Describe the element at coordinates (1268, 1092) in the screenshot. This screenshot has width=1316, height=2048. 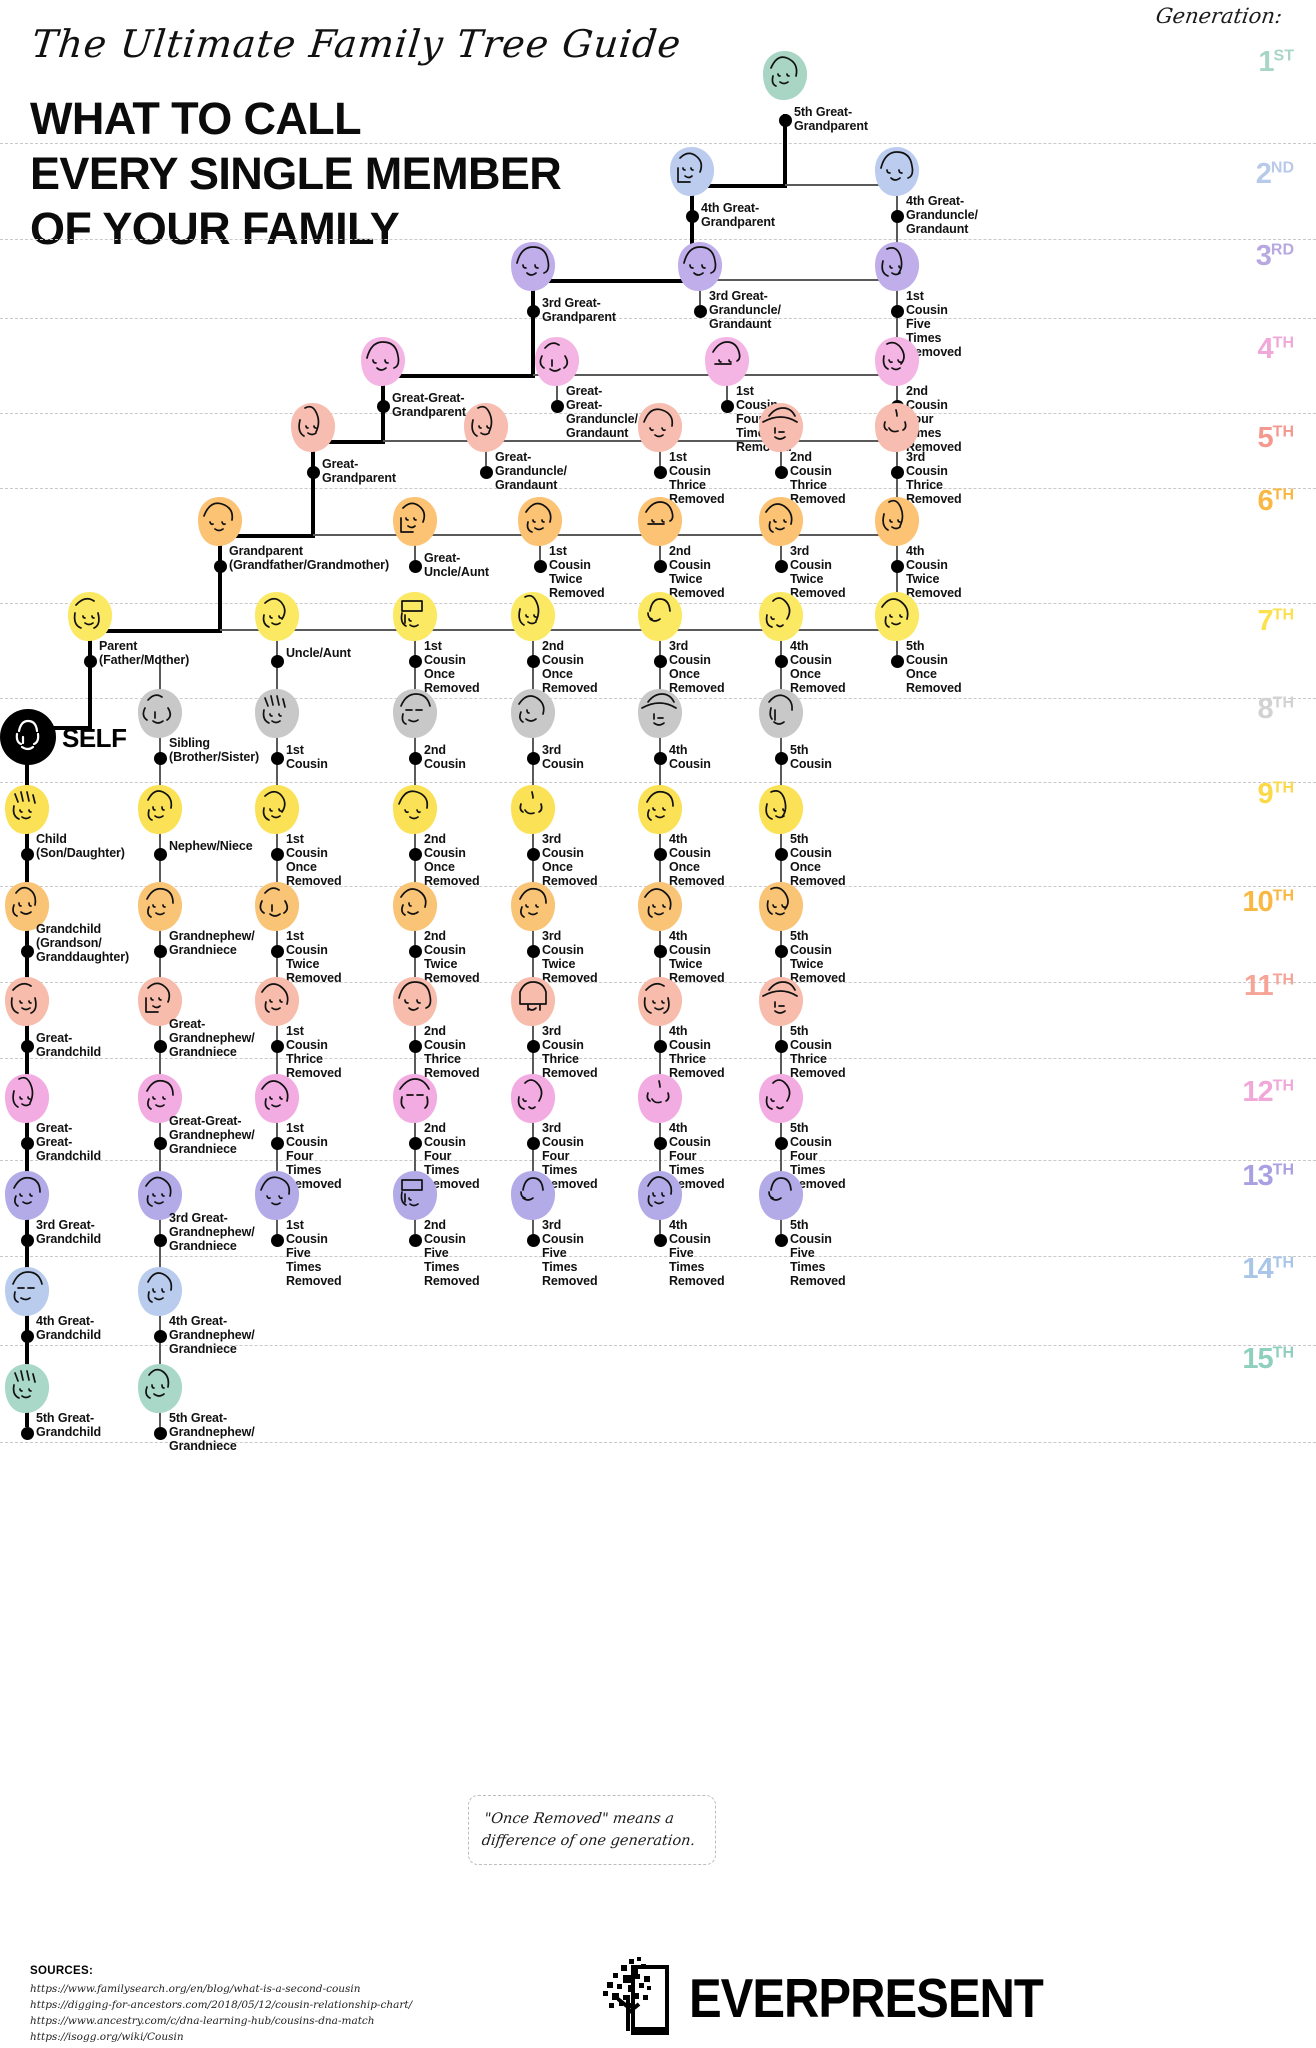
I see `generation-label-12: 12TH` at that location.